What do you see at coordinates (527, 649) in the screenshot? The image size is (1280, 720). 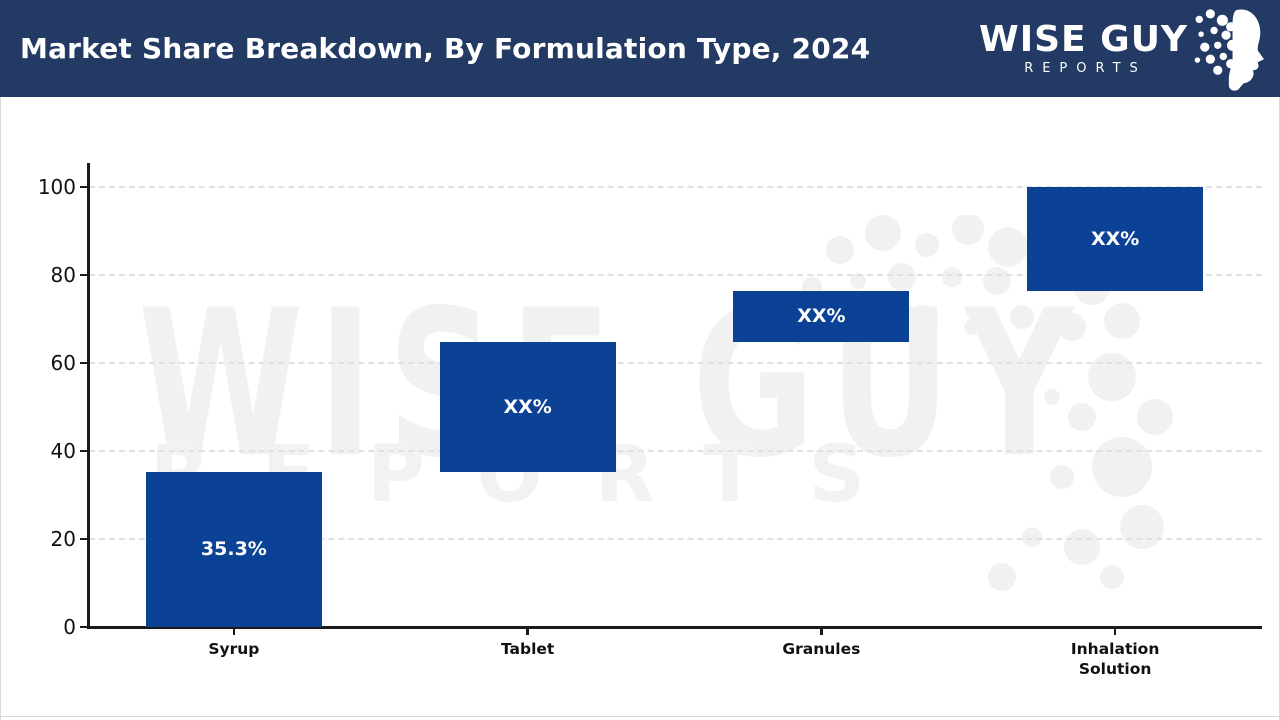 I see `x-tick-label-tablet: Tablet` at bounding box center [527, 649].